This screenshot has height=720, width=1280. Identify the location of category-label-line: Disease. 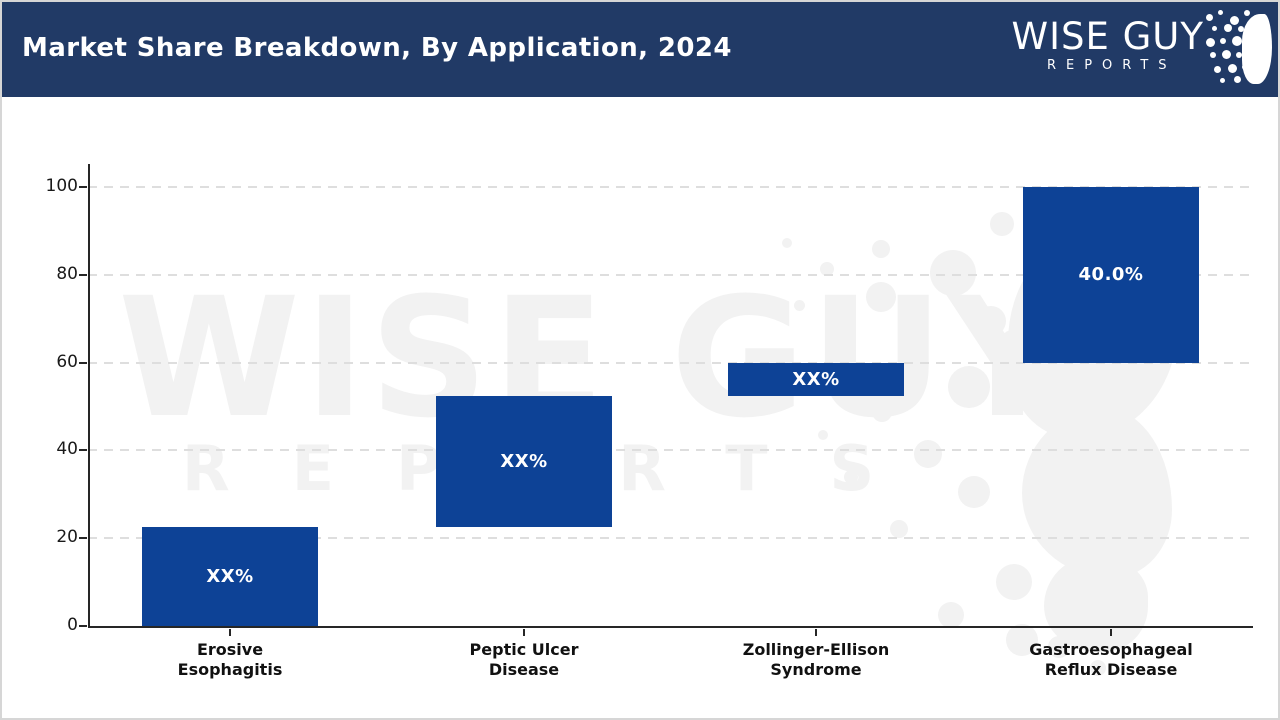
(524, 669).